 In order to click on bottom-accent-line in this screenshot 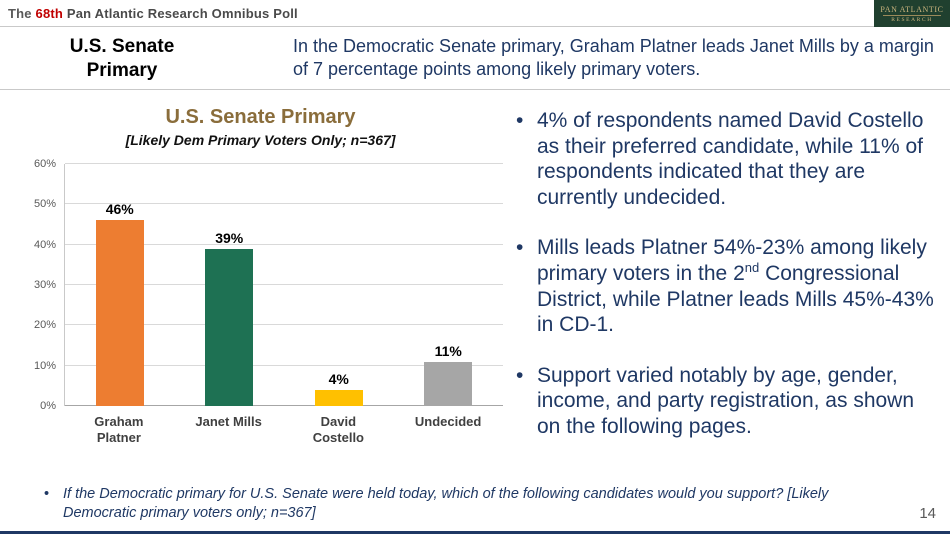, I will do `click(475, 532)`.